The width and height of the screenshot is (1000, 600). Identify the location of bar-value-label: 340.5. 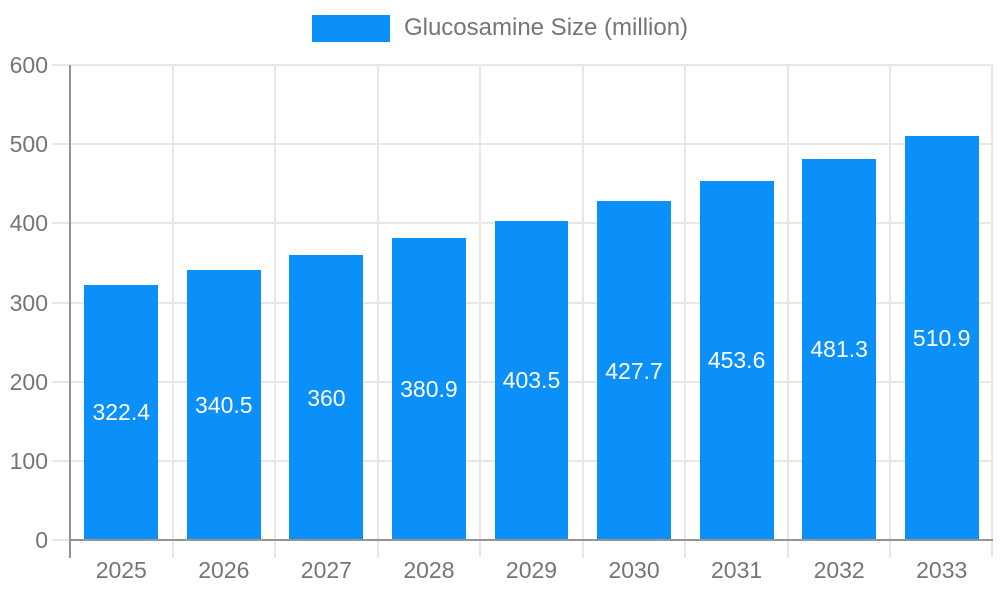
(224, 405).